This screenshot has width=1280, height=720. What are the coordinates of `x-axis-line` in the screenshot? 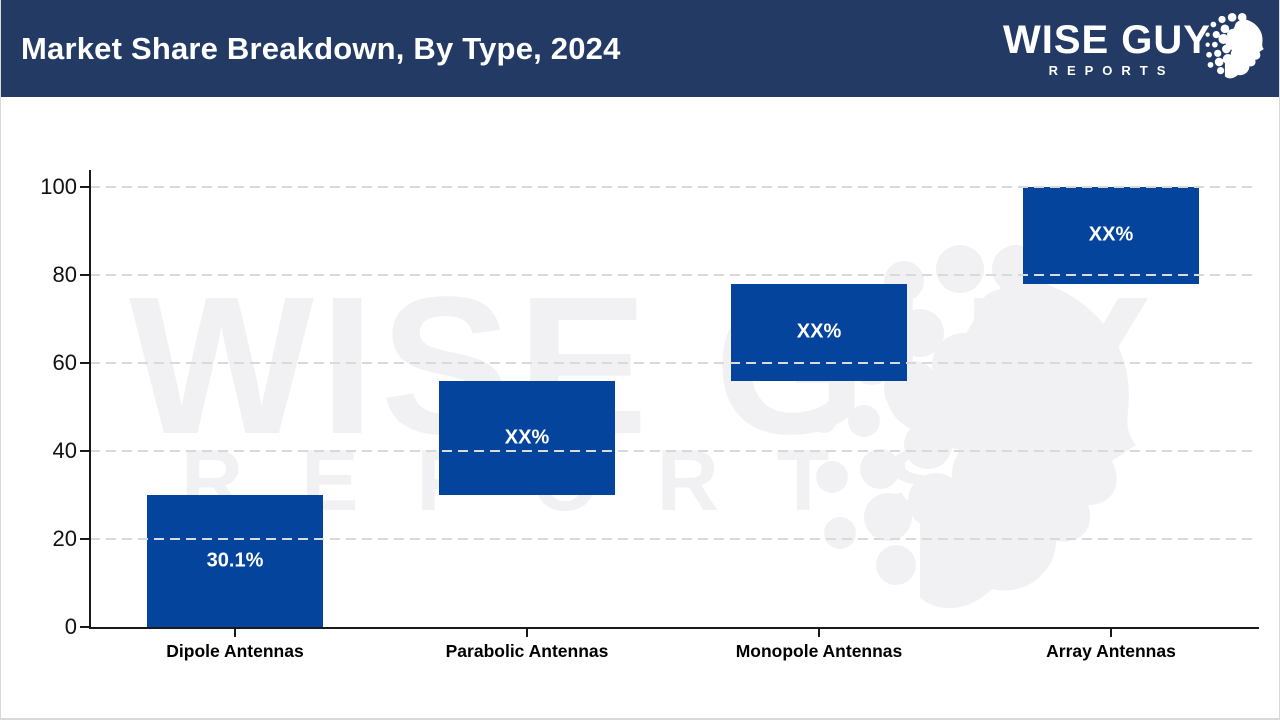 It's located at (674, 628).